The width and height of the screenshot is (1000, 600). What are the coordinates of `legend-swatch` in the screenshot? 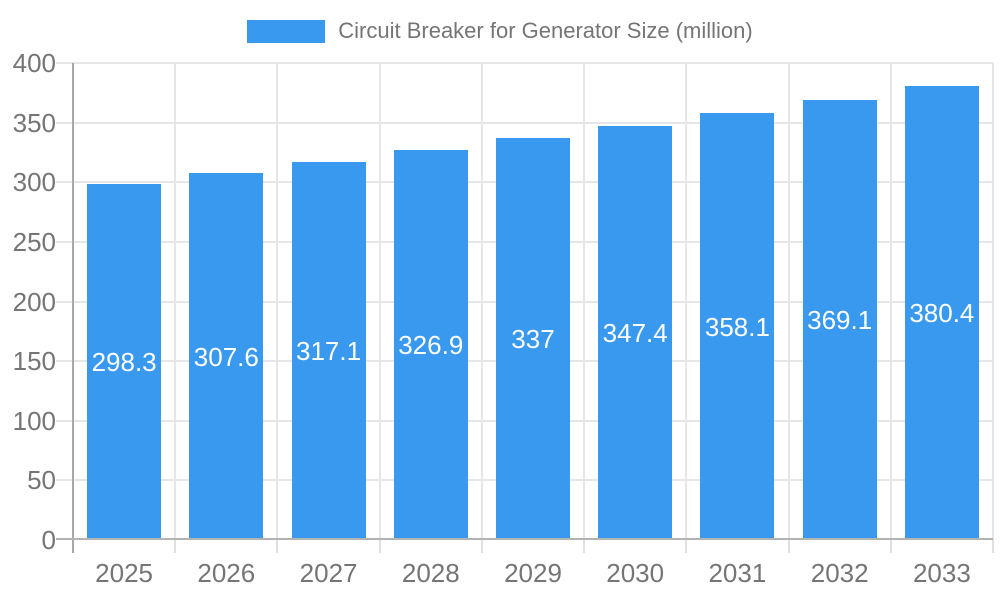 It's located at (286, 31).